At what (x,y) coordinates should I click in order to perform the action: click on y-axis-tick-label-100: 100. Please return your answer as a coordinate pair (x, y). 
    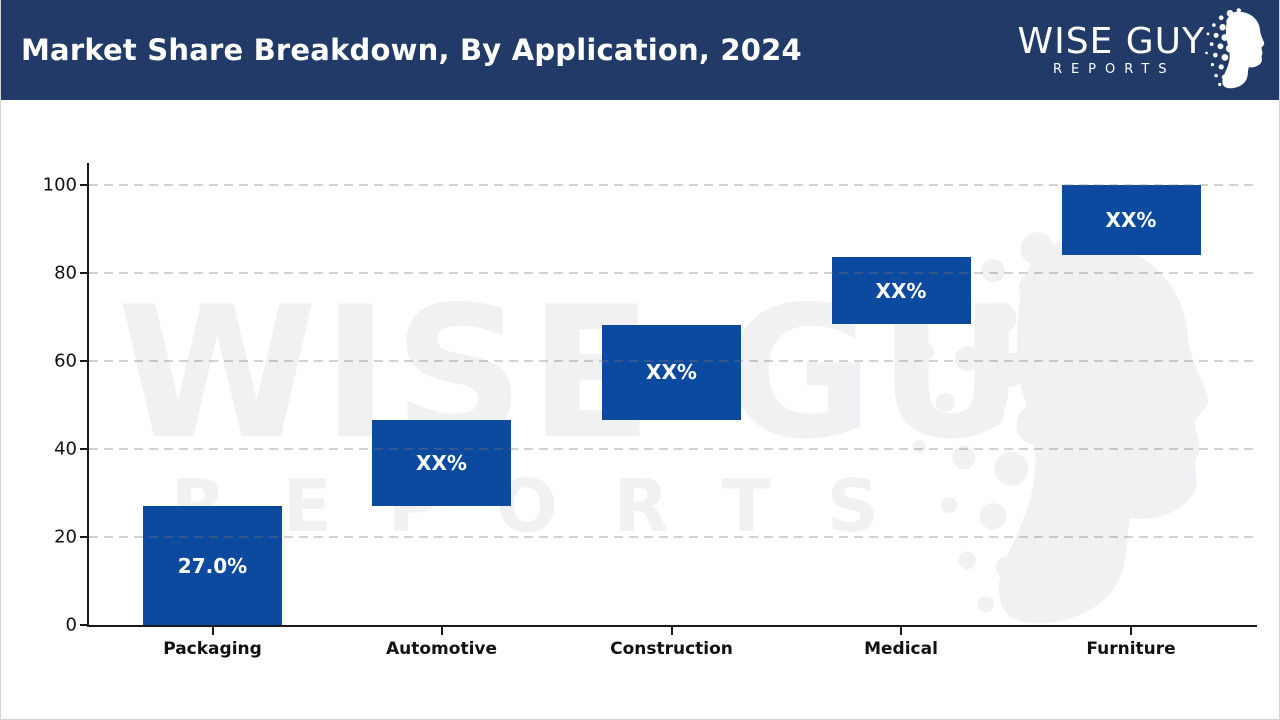
    Looking at the image, I should click on (59, 185).